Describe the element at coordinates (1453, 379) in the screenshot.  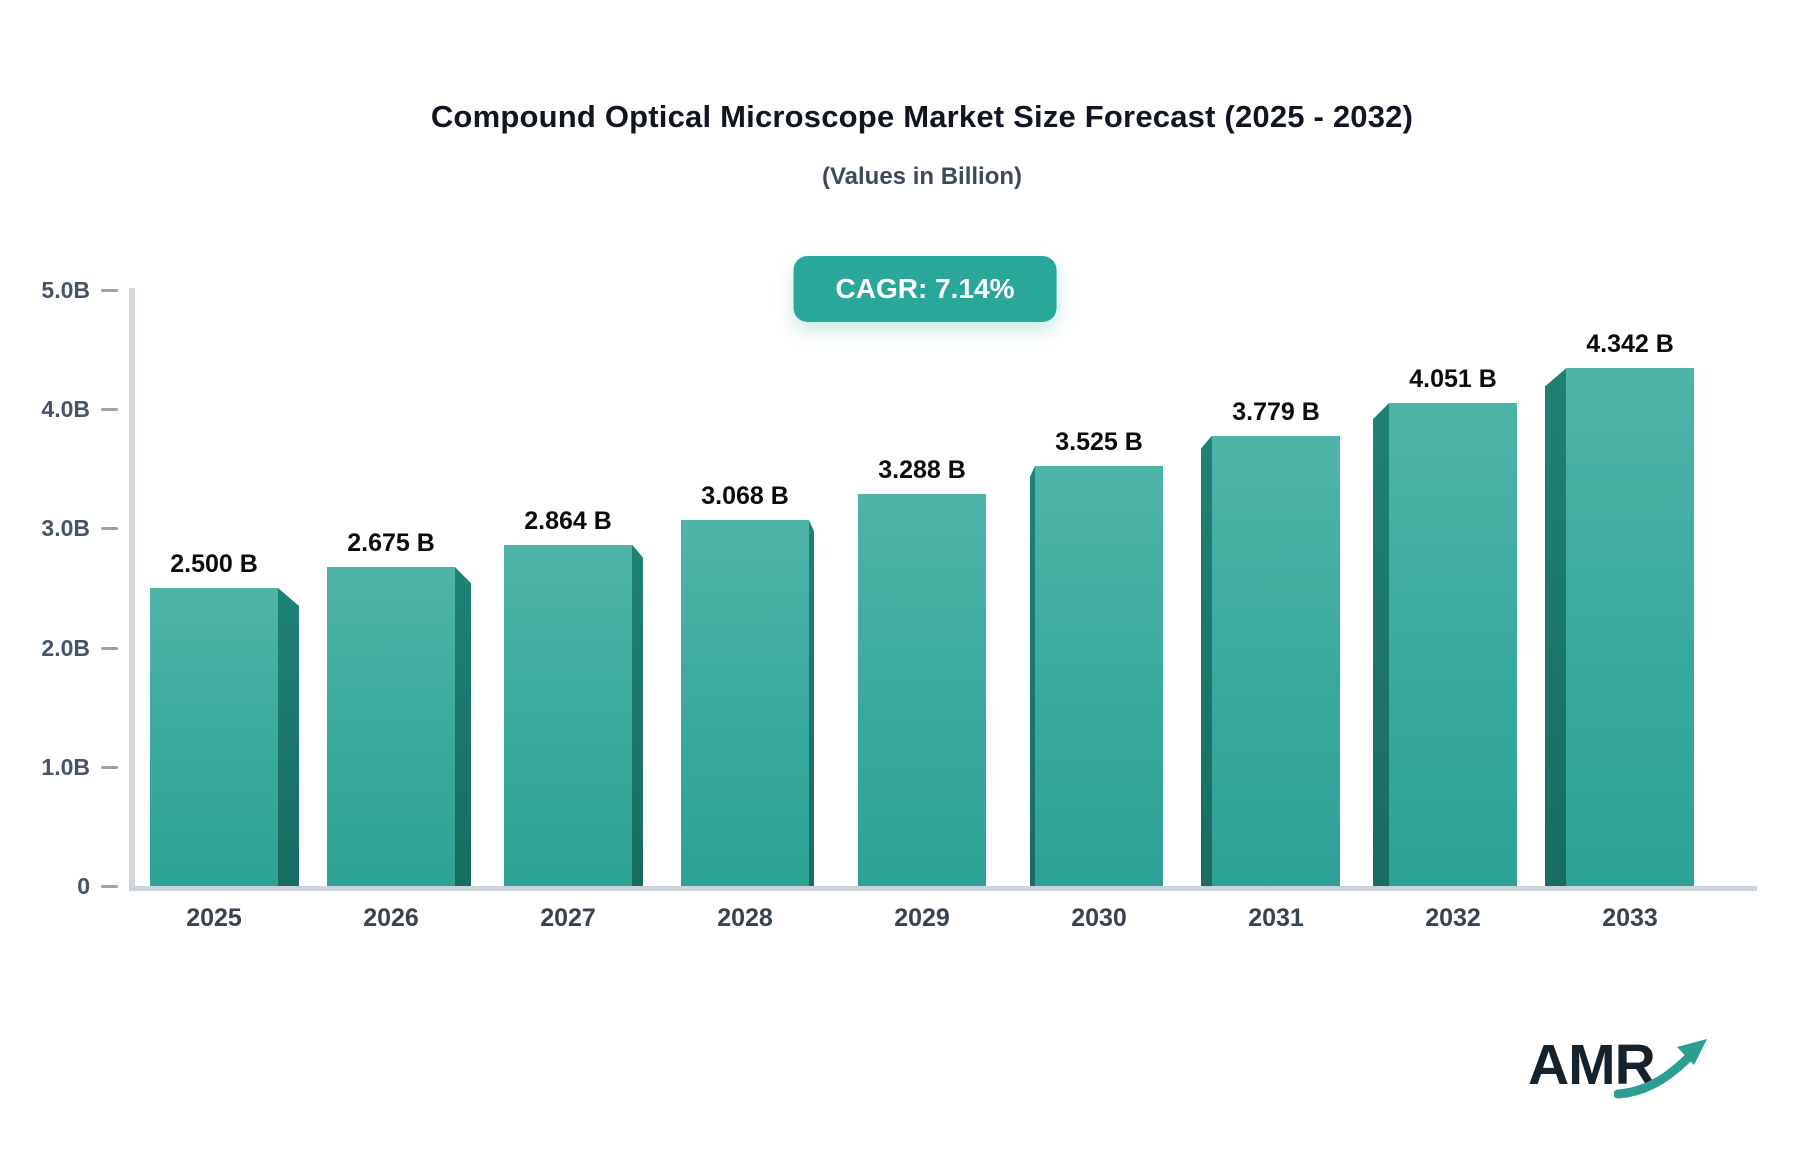
I see `bar-value-label: 4.051 B` at that location.